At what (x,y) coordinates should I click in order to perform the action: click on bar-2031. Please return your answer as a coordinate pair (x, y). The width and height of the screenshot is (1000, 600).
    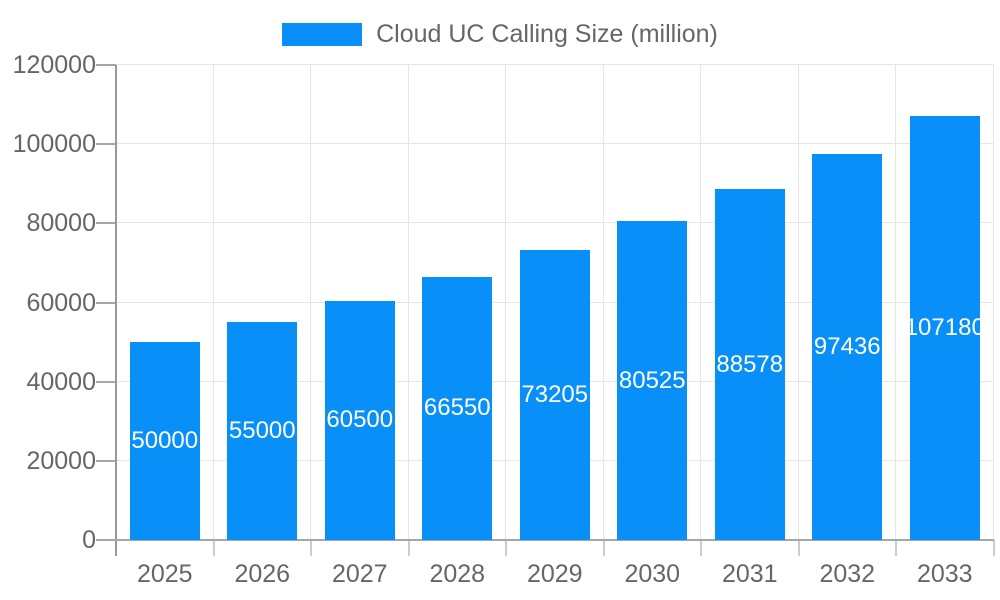
    Looking at the image, I should click on (749, 364).